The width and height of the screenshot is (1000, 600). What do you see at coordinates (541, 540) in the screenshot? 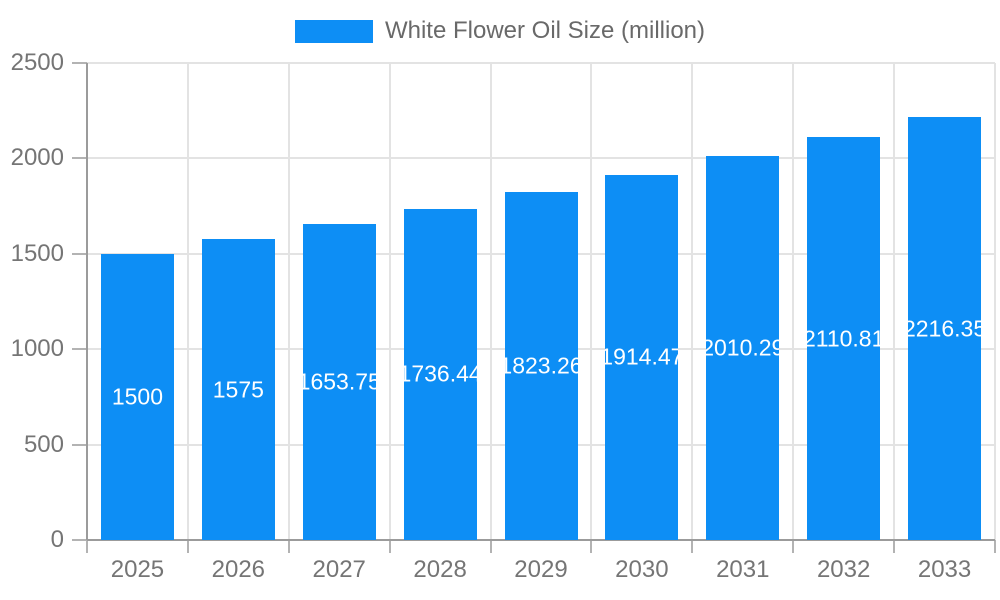
I see `x-axis-line` at bounding box center [541, 540].